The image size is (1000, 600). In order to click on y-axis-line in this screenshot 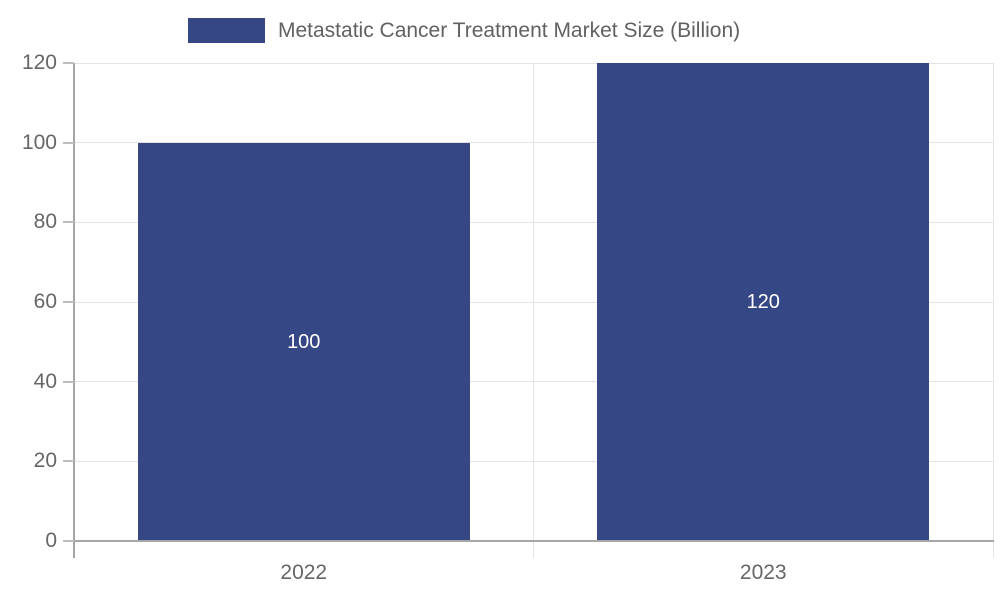, I will do `click(74, 310)`.